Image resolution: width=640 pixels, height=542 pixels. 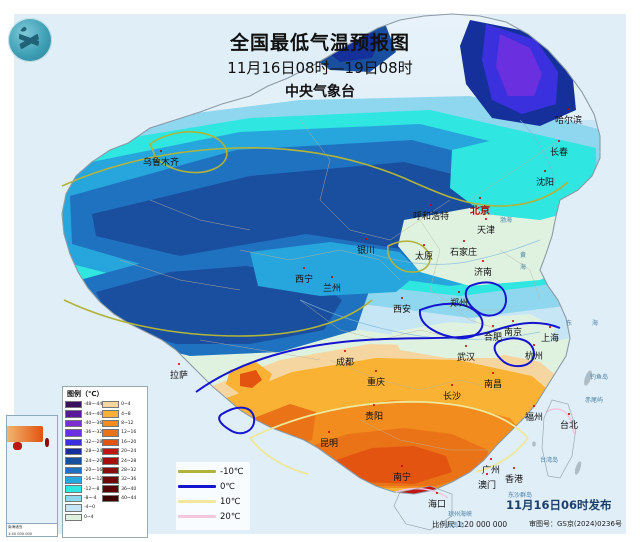 What do you see at coordinates (366, 247) in the screenshot?
I see `city-label: 银川` at bounding box center [366, 247].